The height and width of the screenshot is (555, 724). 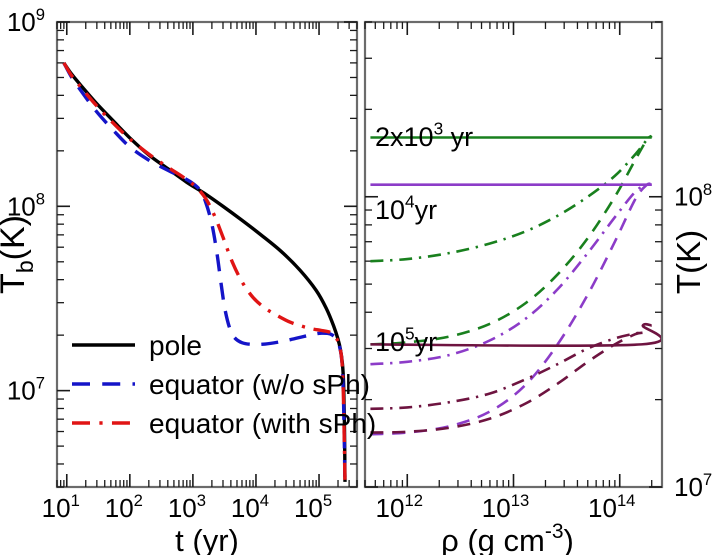 I want to click on legend-label-1: equator (w/o sPh), so click(x=259, y=384).